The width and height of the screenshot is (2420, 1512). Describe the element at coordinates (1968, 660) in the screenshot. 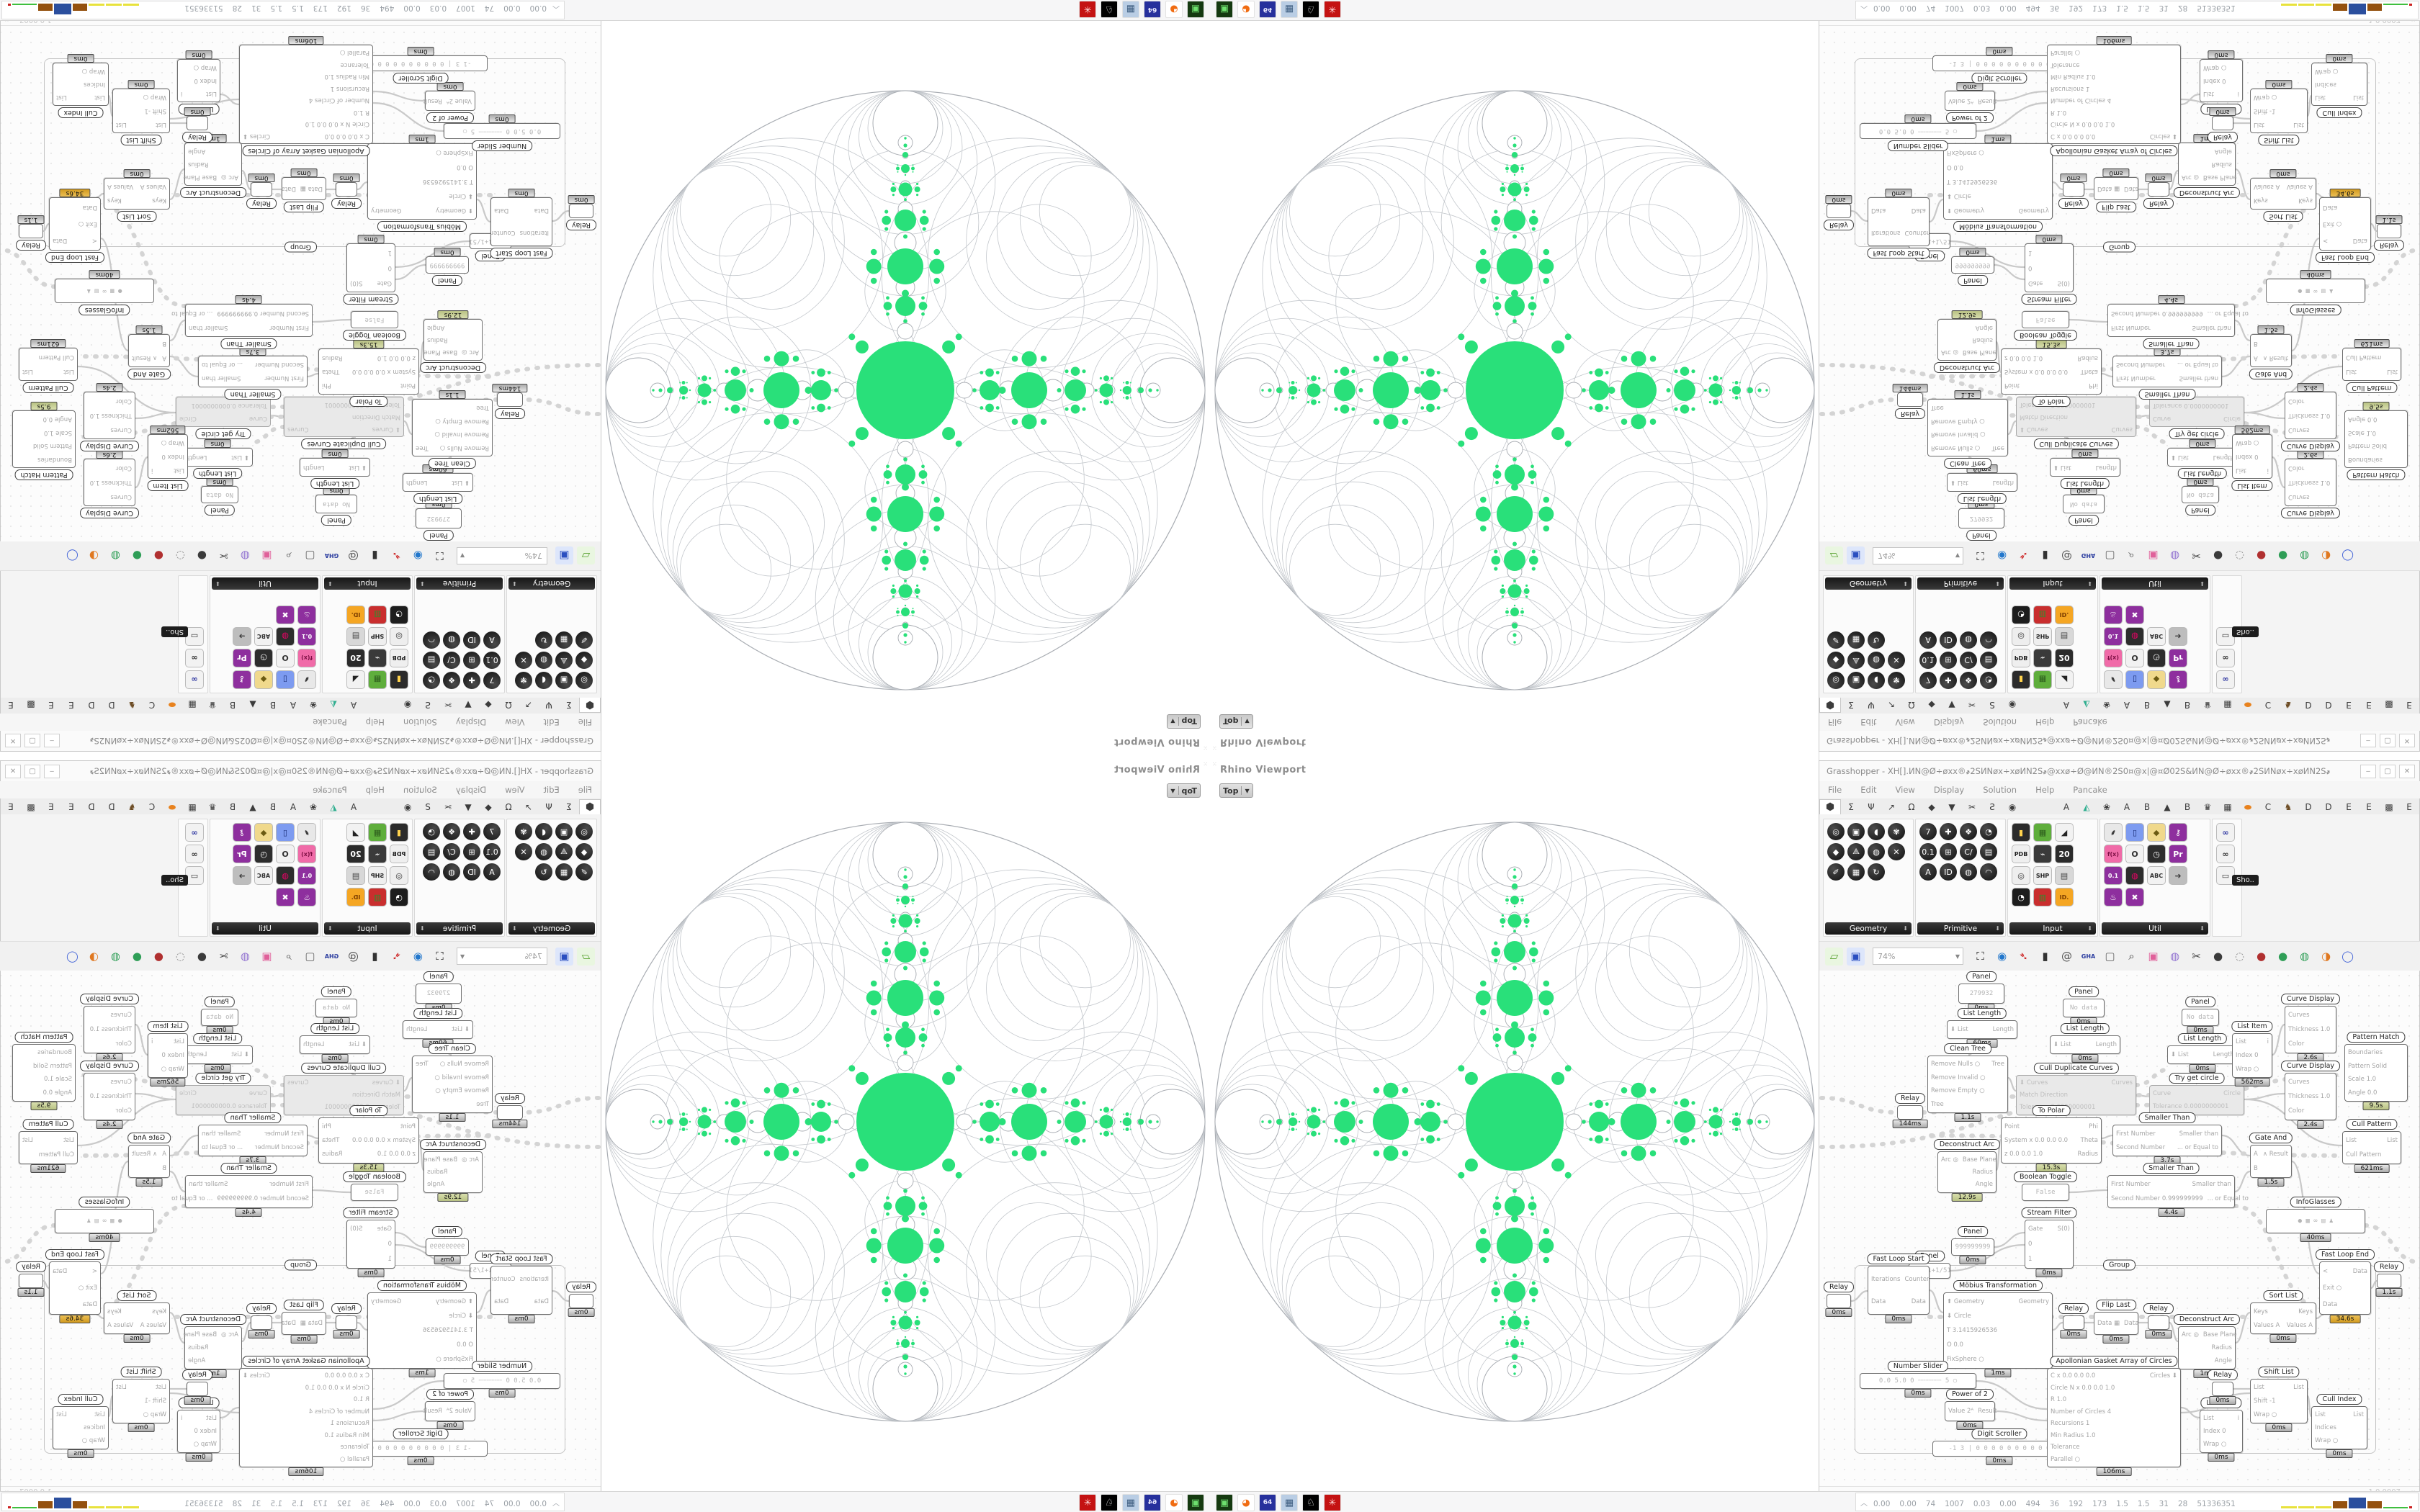

I see `component-icon: C/` at that location.